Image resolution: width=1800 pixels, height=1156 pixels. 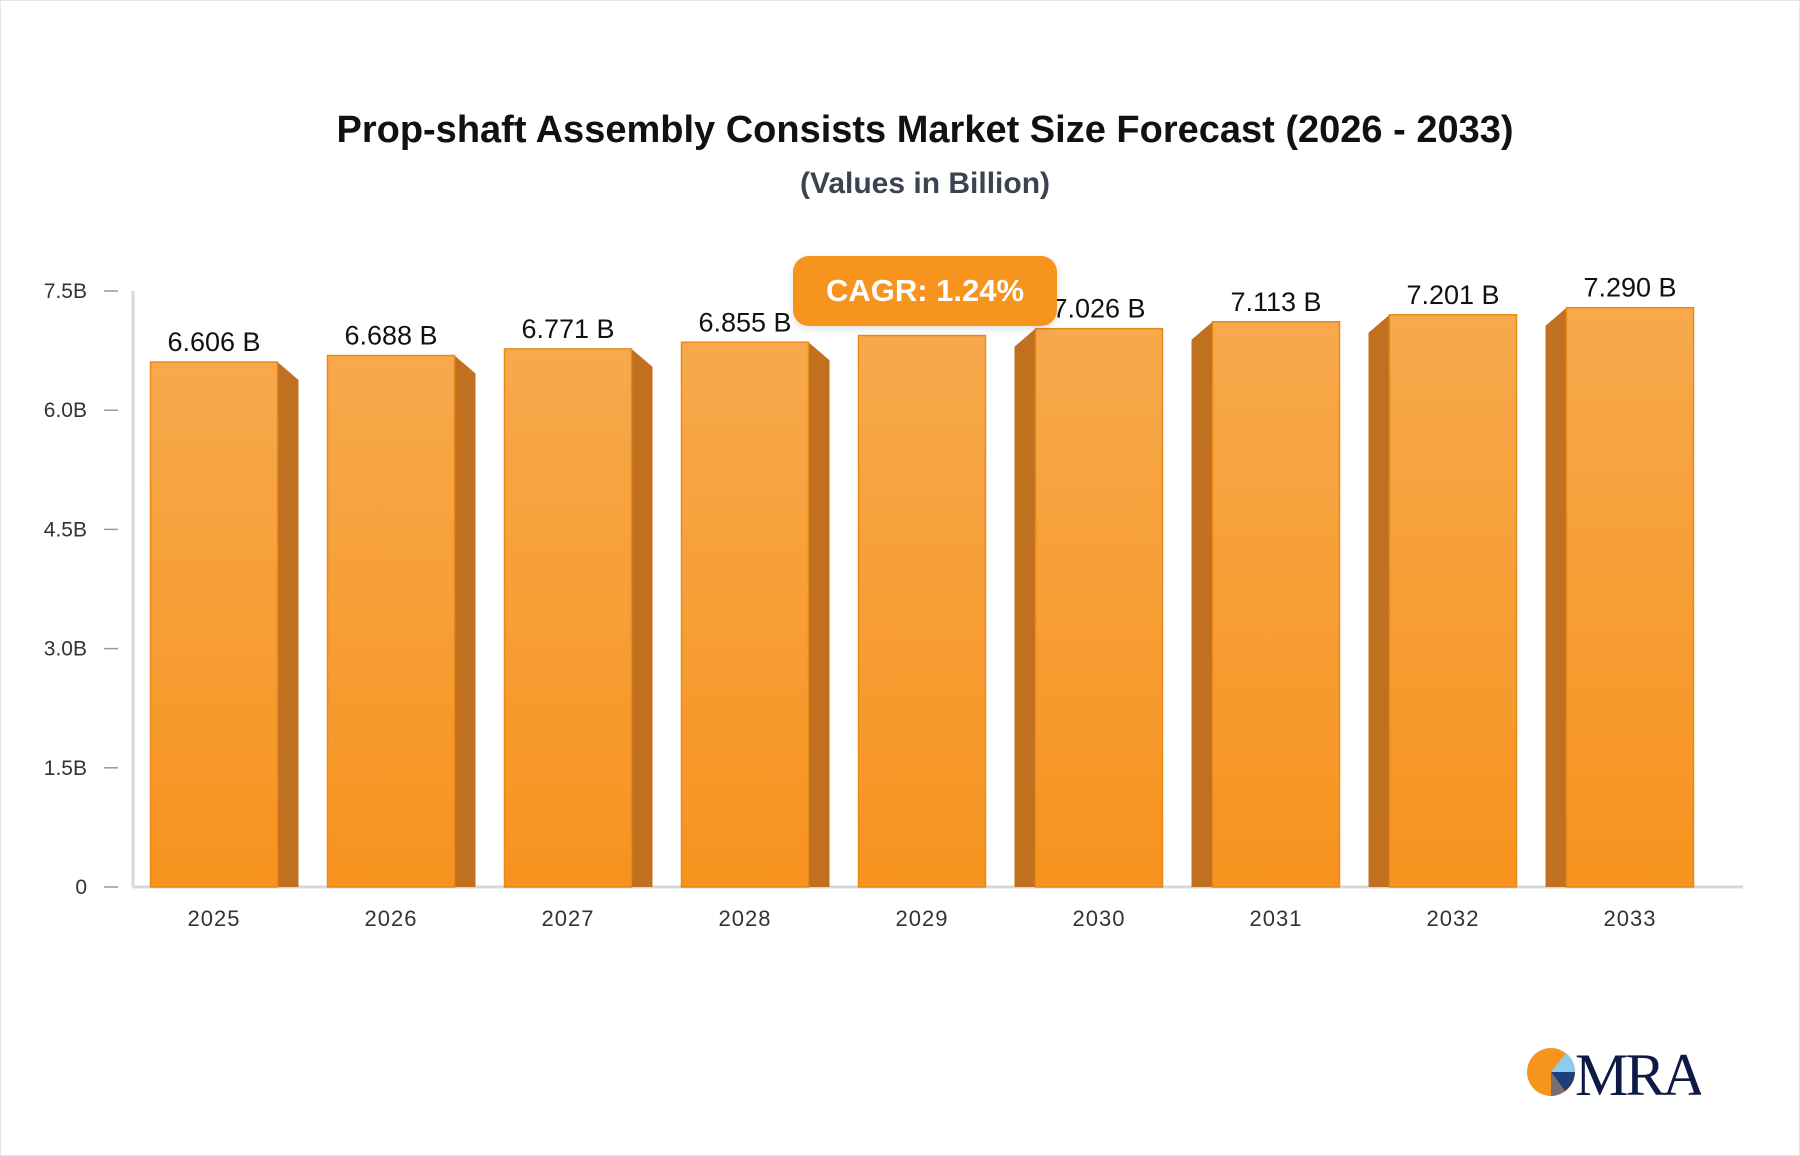 I want to click on bar-2027: 6.771 B 2027, so click(x=578, y=622).